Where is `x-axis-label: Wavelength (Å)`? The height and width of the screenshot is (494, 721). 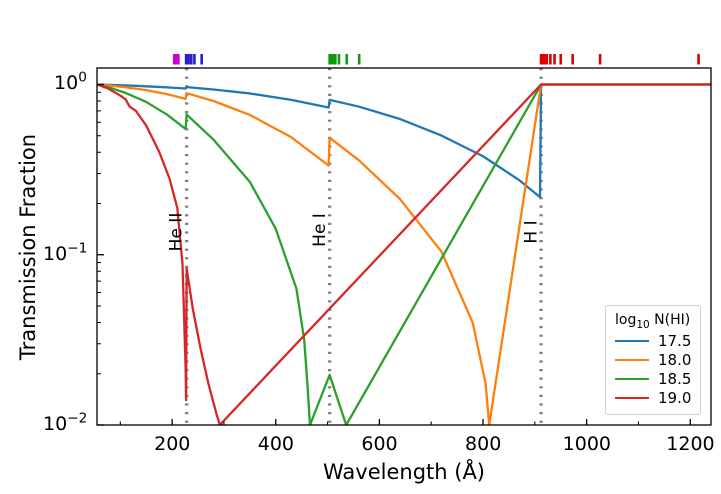
x-axis-label: Wavelength (Å) is located at coordinates (404, 472).